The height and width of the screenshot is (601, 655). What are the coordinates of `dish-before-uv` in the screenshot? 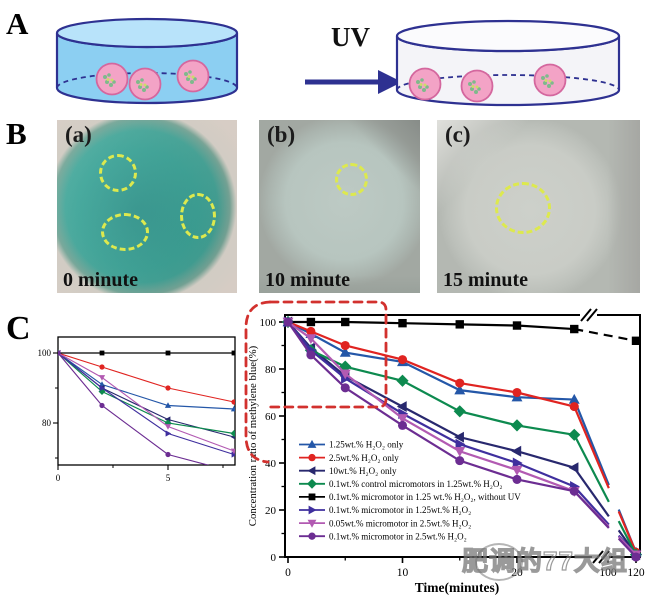 It's located at (147, 61).